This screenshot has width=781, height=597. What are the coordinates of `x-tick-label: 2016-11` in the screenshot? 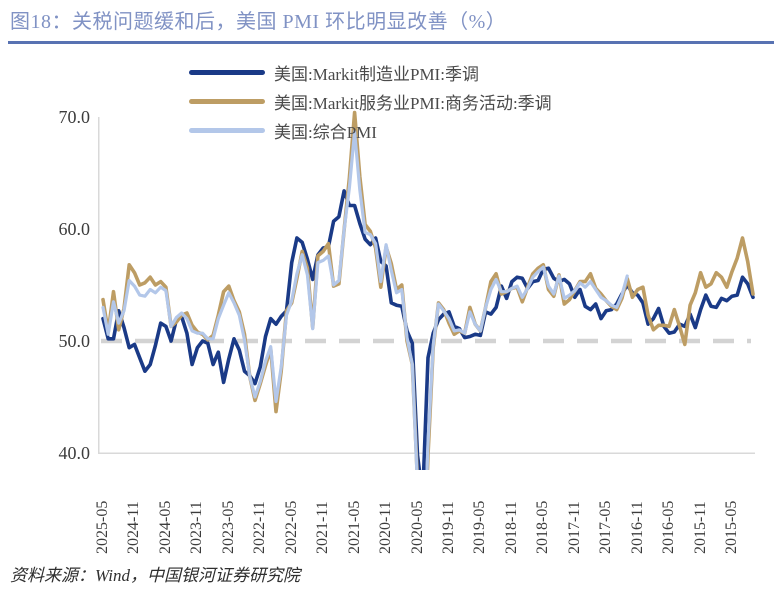 It's located at (637, 527).